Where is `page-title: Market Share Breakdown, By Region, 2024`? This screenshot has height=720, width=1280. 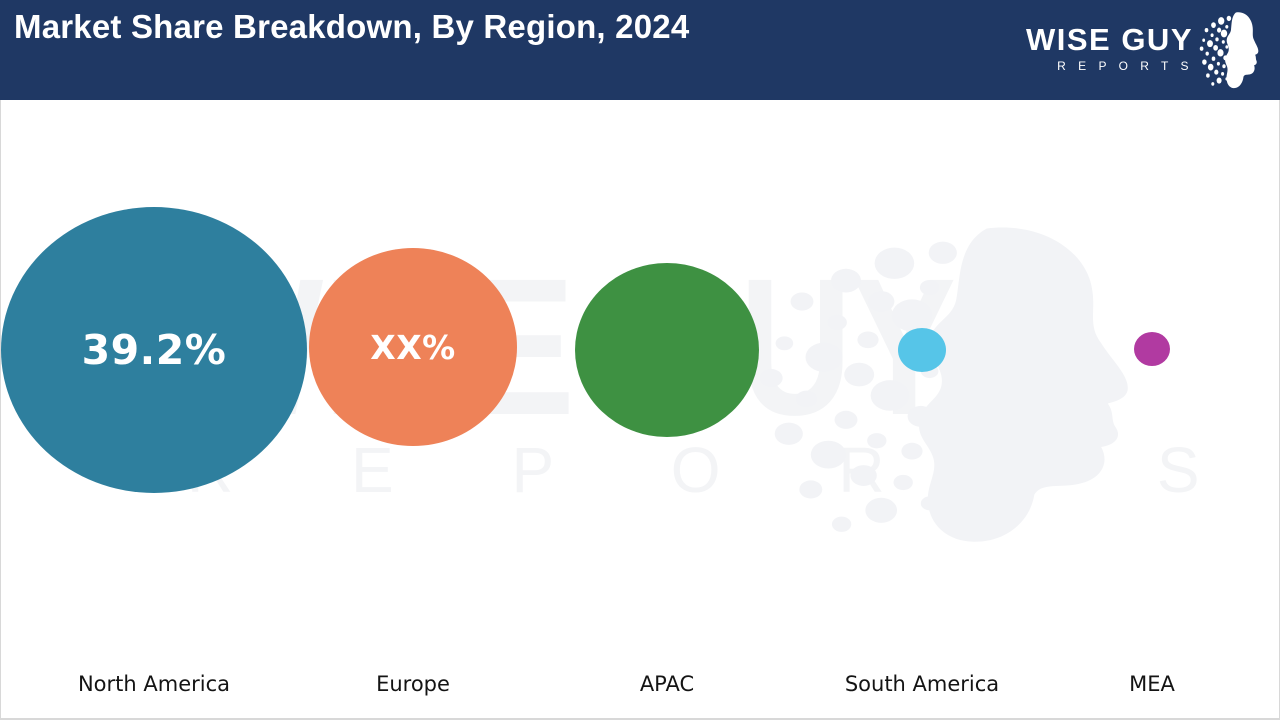 page-title: Market Share Breakdown, By Region, 2024 is located at coordinates (352, 26).